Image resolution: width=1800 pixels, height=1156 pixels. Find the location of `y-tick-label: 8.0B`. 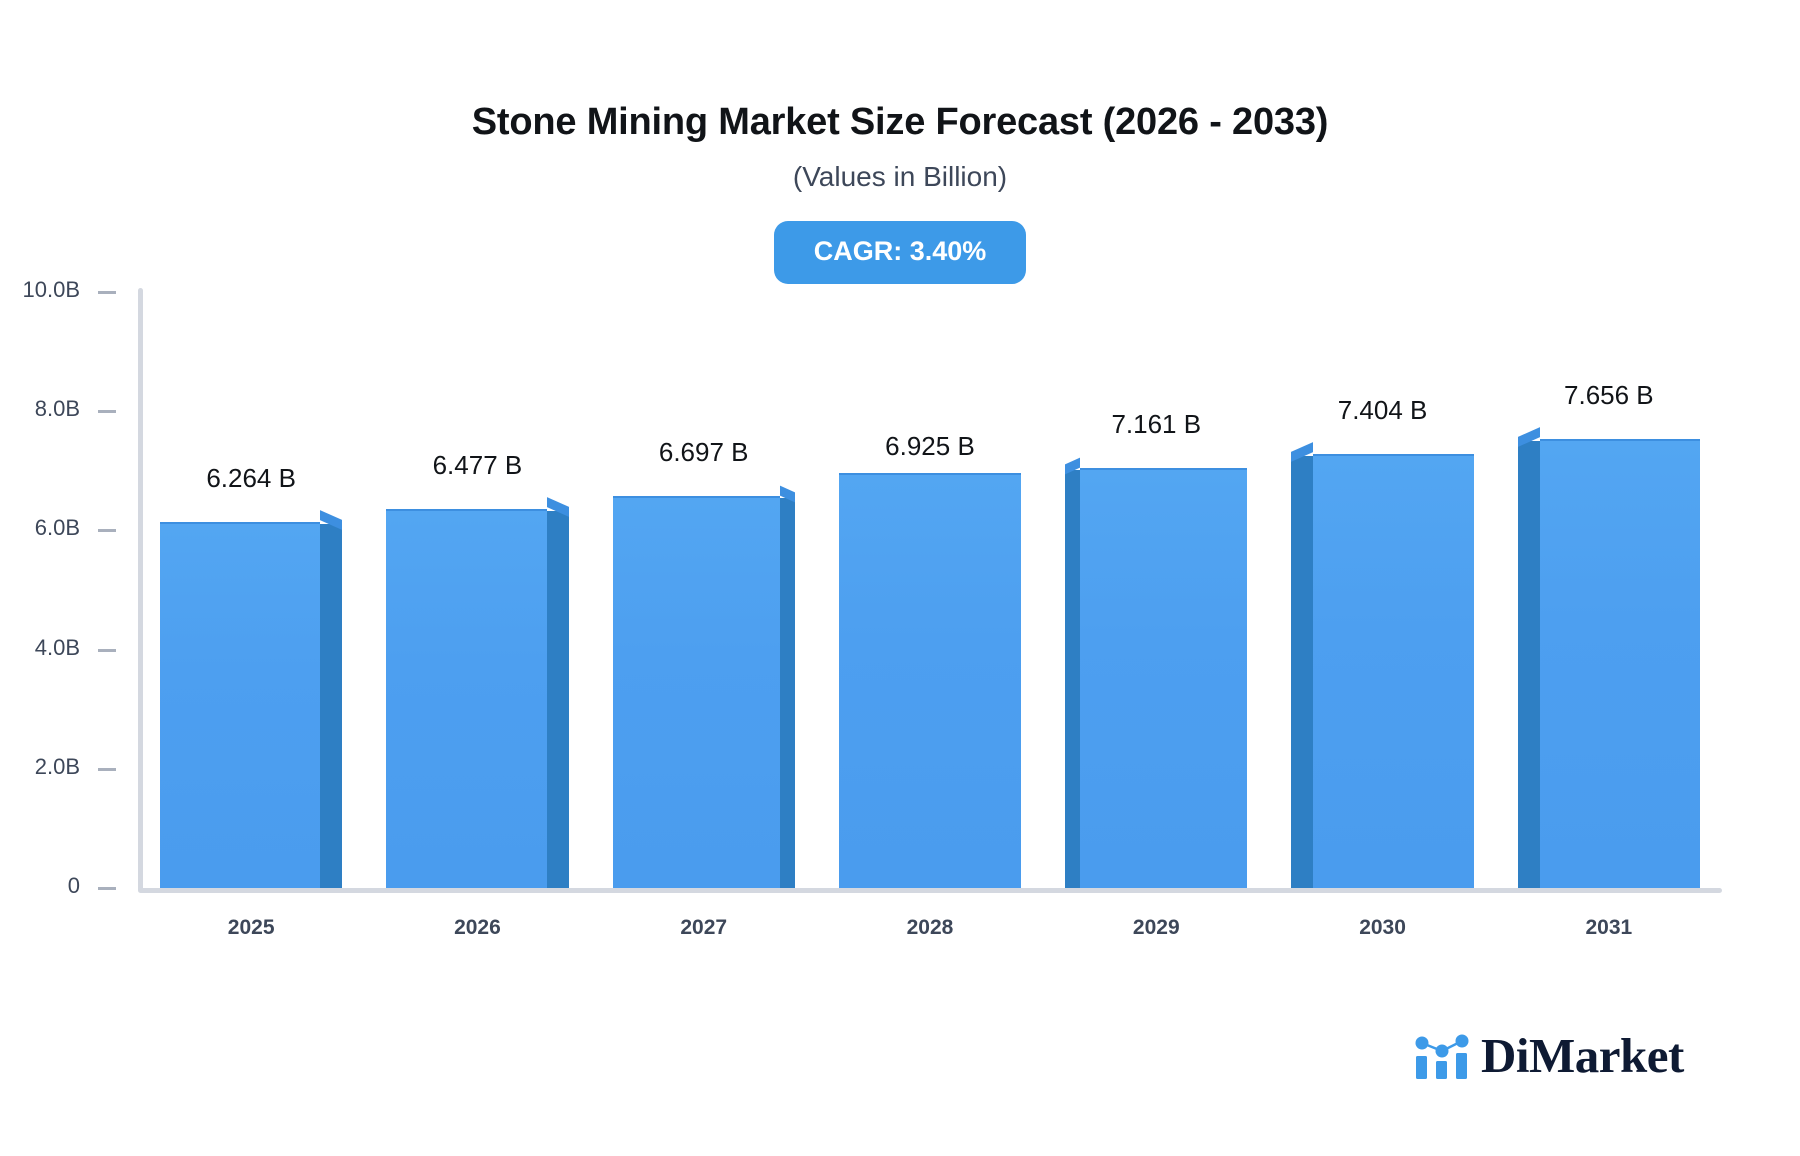

y-tick-label: 8.0B is located at coordinates (57, 409).